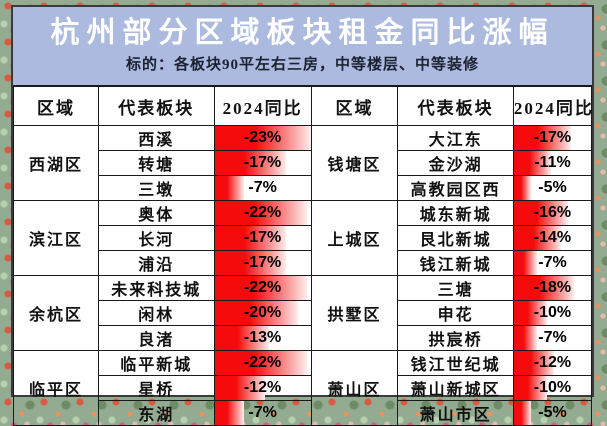 The image size is (607, 426). Describe the element at coordinates (455, 263) in the screenshot. I see `sector-cell: 钱江新城` at that location.